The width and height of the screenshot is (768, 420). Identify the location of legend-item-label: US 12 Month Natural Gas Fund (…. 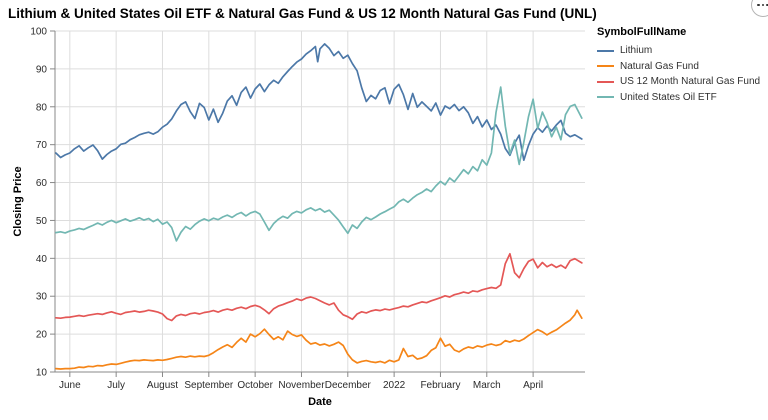
(691, 81).